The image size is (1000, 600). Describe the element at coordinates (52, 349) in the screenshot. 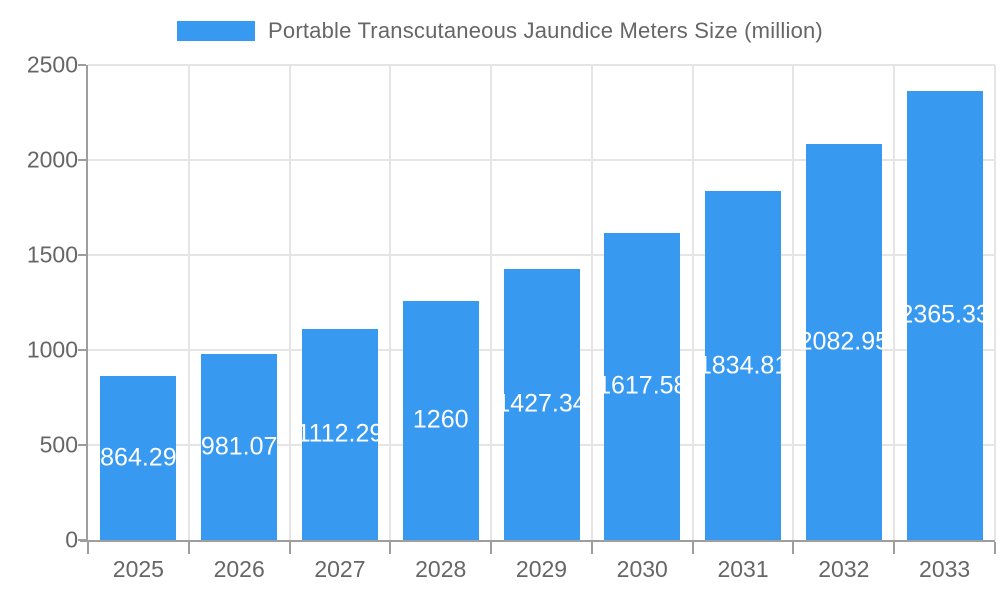

I see `y-axis-tick-label: 1000` at that location.